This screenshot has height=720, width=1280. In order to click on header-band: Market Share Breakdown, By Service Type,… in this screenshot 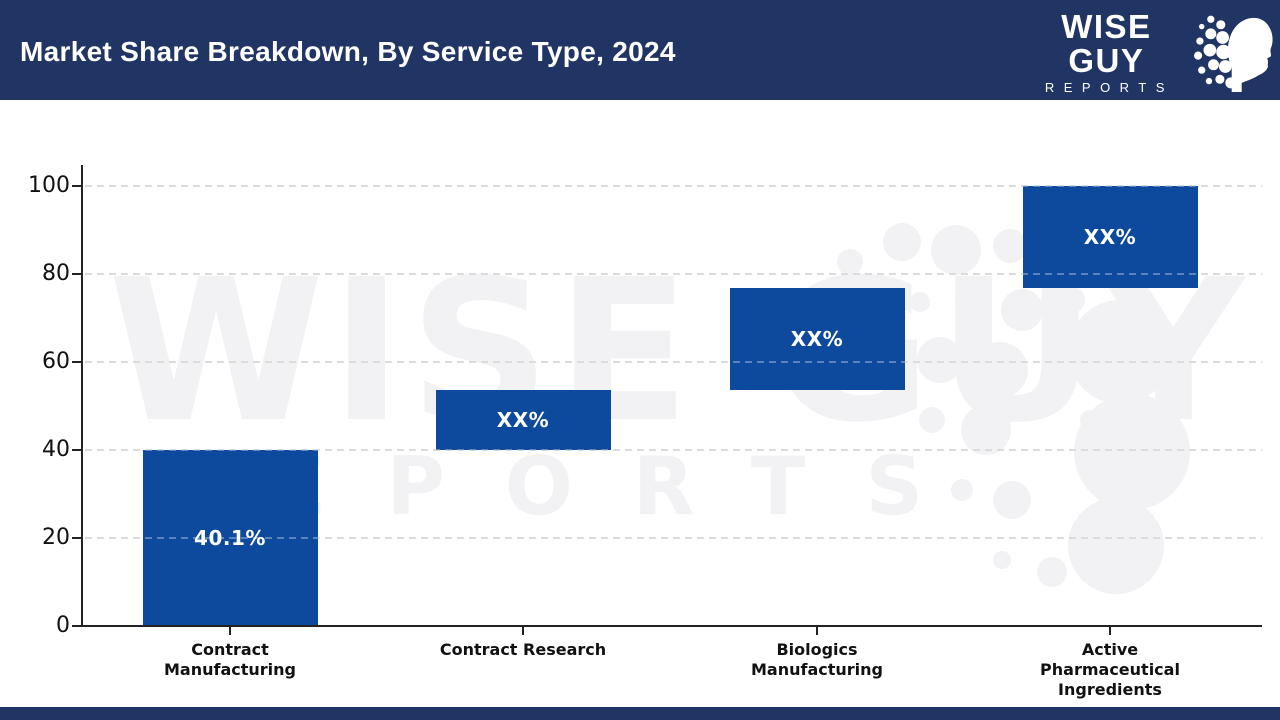, I will do `click(640, 50)`.